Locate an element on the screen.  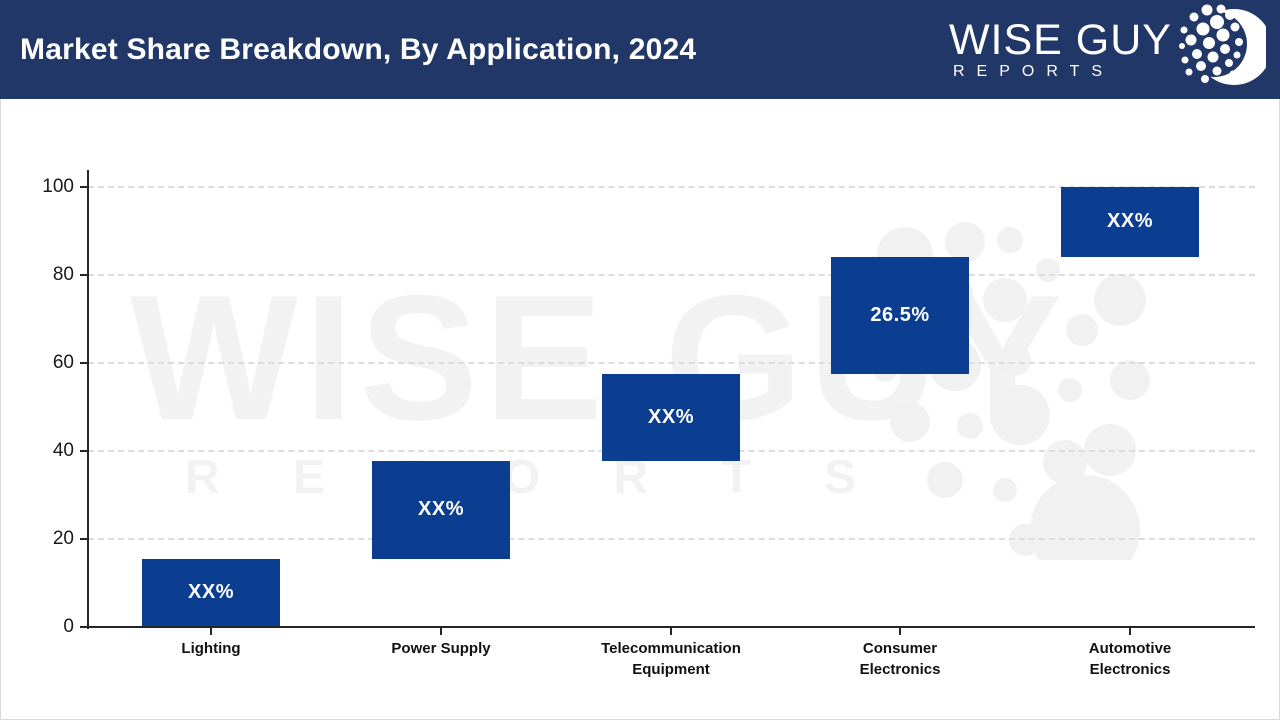
bar-power-supply: XX% is located at coordinates (441, 509).